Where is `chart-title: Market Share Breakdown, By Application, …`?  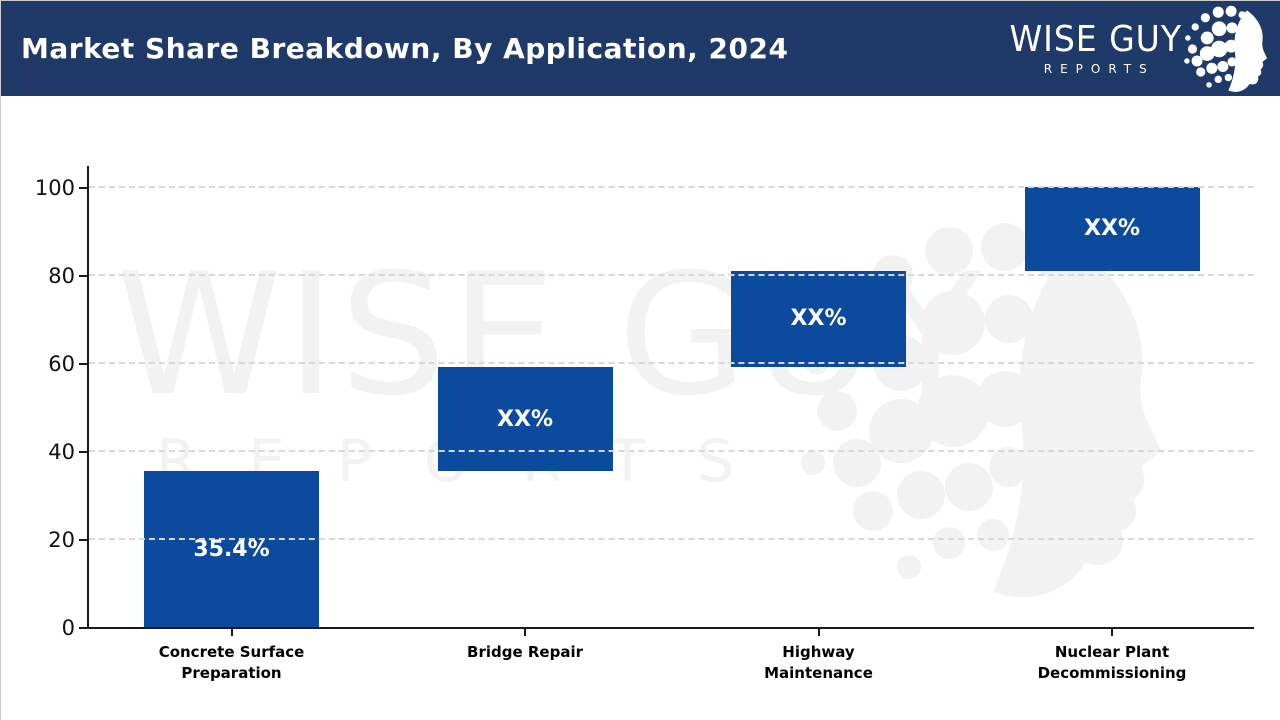 chart-title: Market Share Breakdown, By Application, … is located at coordinates (405, 48).